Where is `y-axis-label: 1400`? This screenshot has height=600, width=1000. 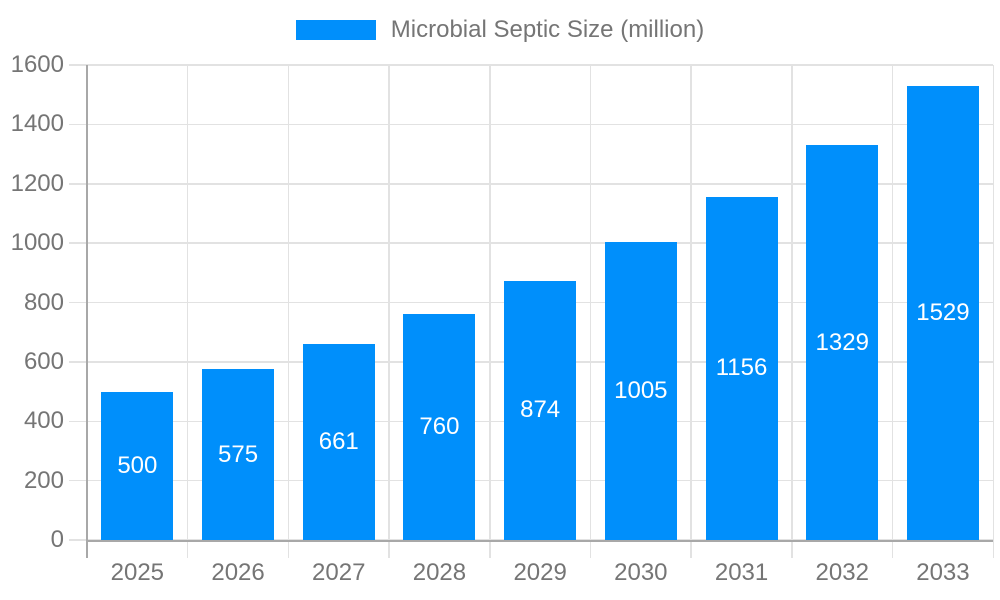
y-axis-label: 1400 is located at coordinates (37, 124).